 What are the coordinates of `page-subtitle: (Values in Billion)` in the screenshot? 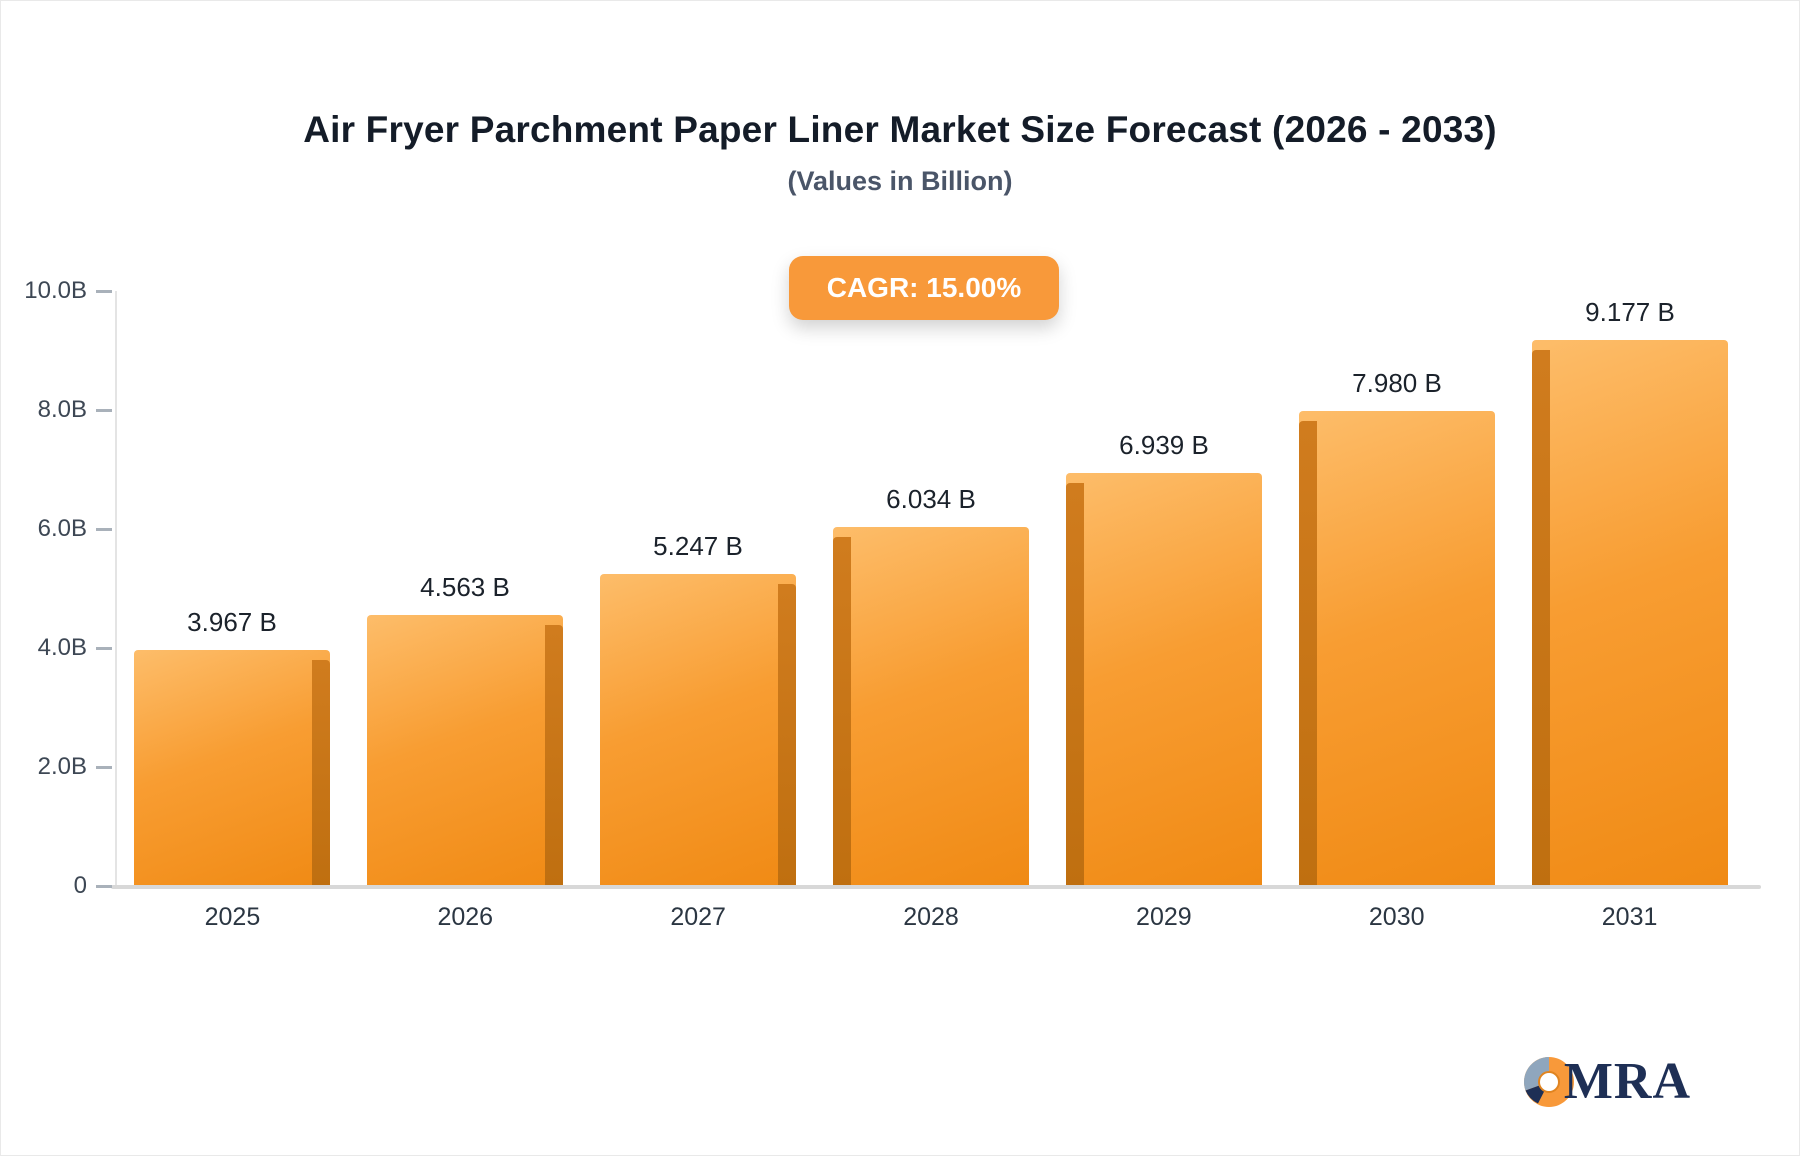 It's located at (900, 181).